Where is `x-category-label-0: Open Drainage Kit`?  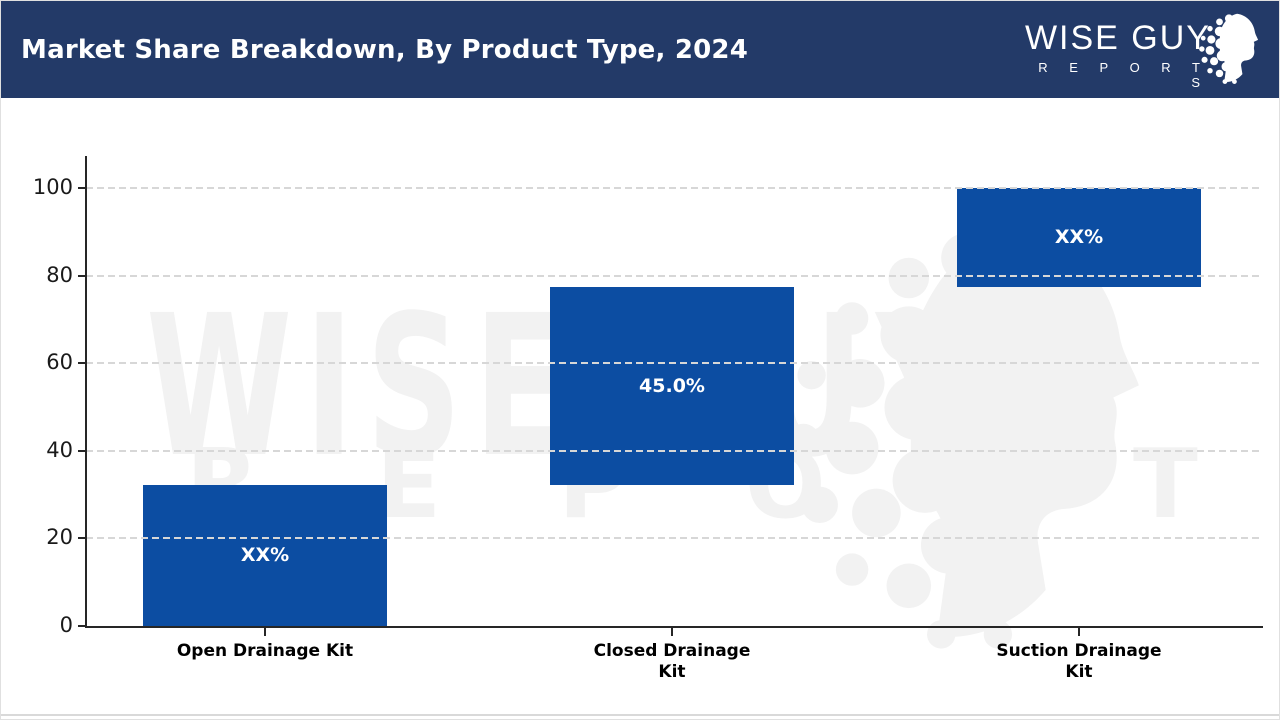 x-category-label-0: Open Drainage Kit is located at coordinates (265, 651).